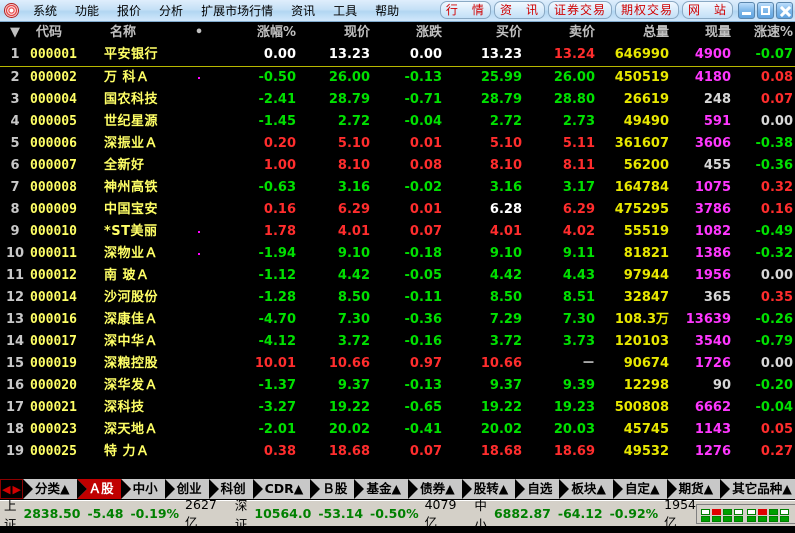 The image size is (795, 533). Describe the element at coordinates (705, 512) in the screenshot. I see `led-indicator` at that location.